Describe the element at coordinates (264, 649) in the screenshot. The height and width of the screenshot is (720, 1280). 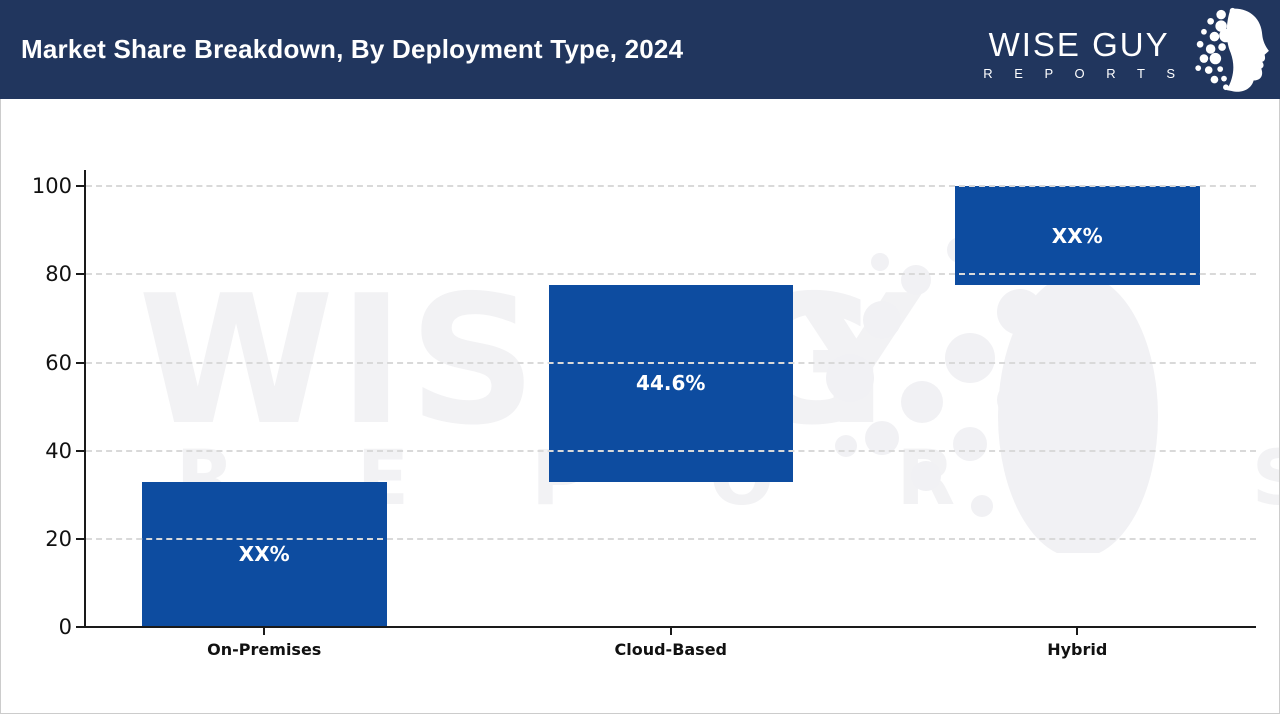
I see `x-category-label: On-Premises` at that location.